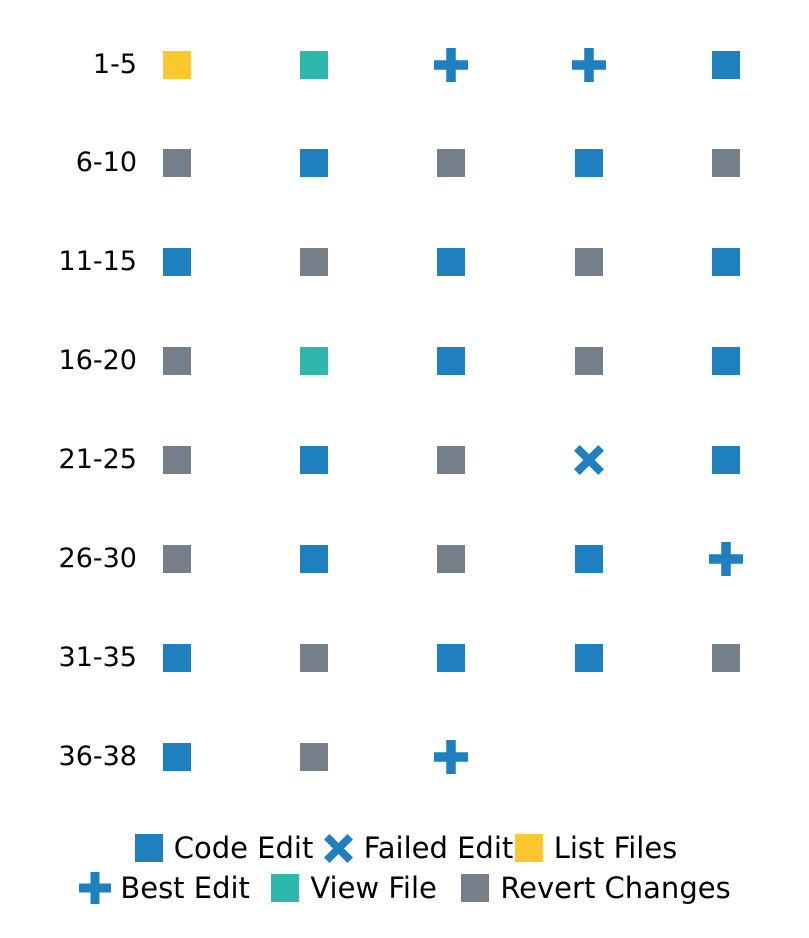  I want to click on legend-item-best-edit: Best Edit, so click(173, 888).